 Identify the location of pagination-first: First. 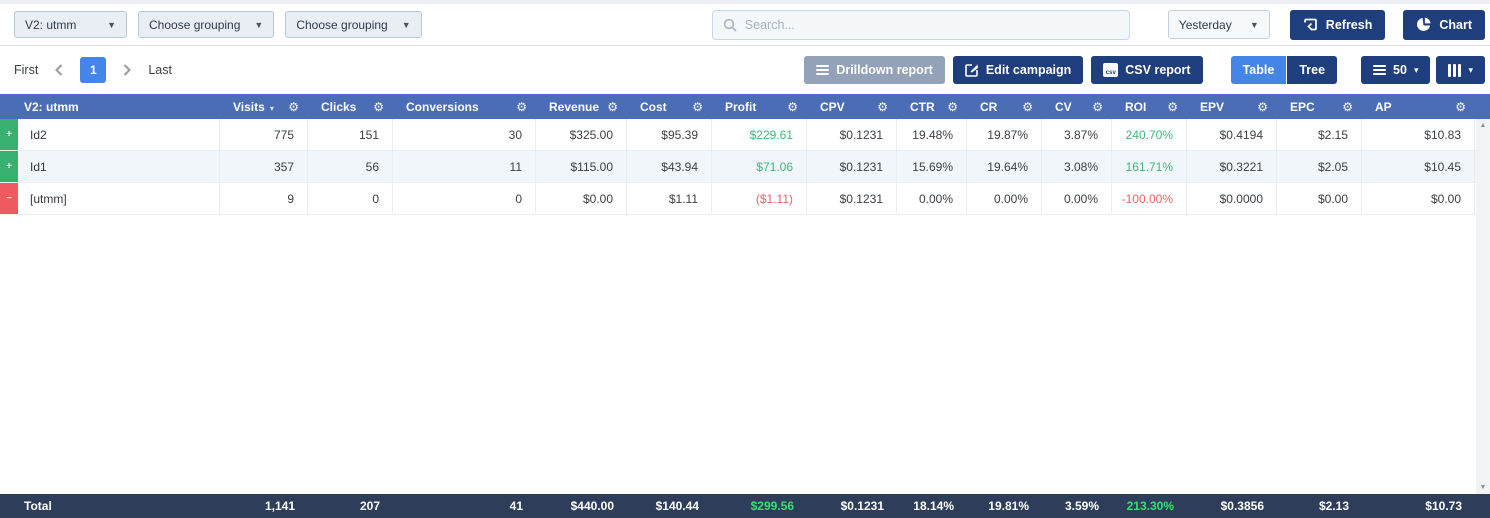
(26, 70).